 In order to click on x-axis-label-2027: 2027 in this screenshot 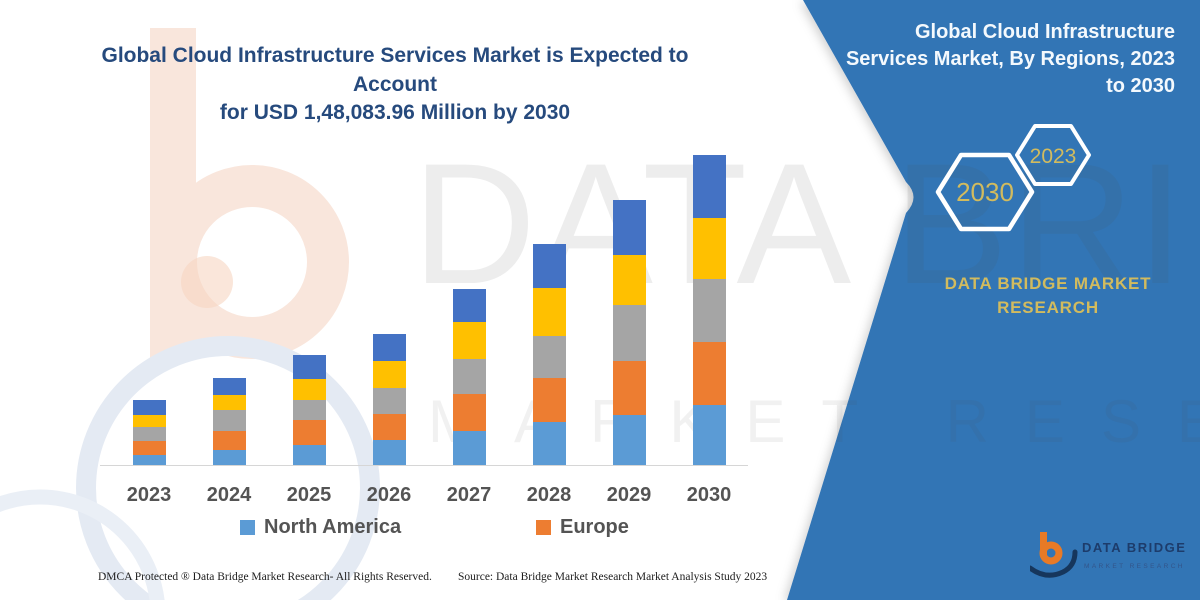, I will do `click(469, 495)`.